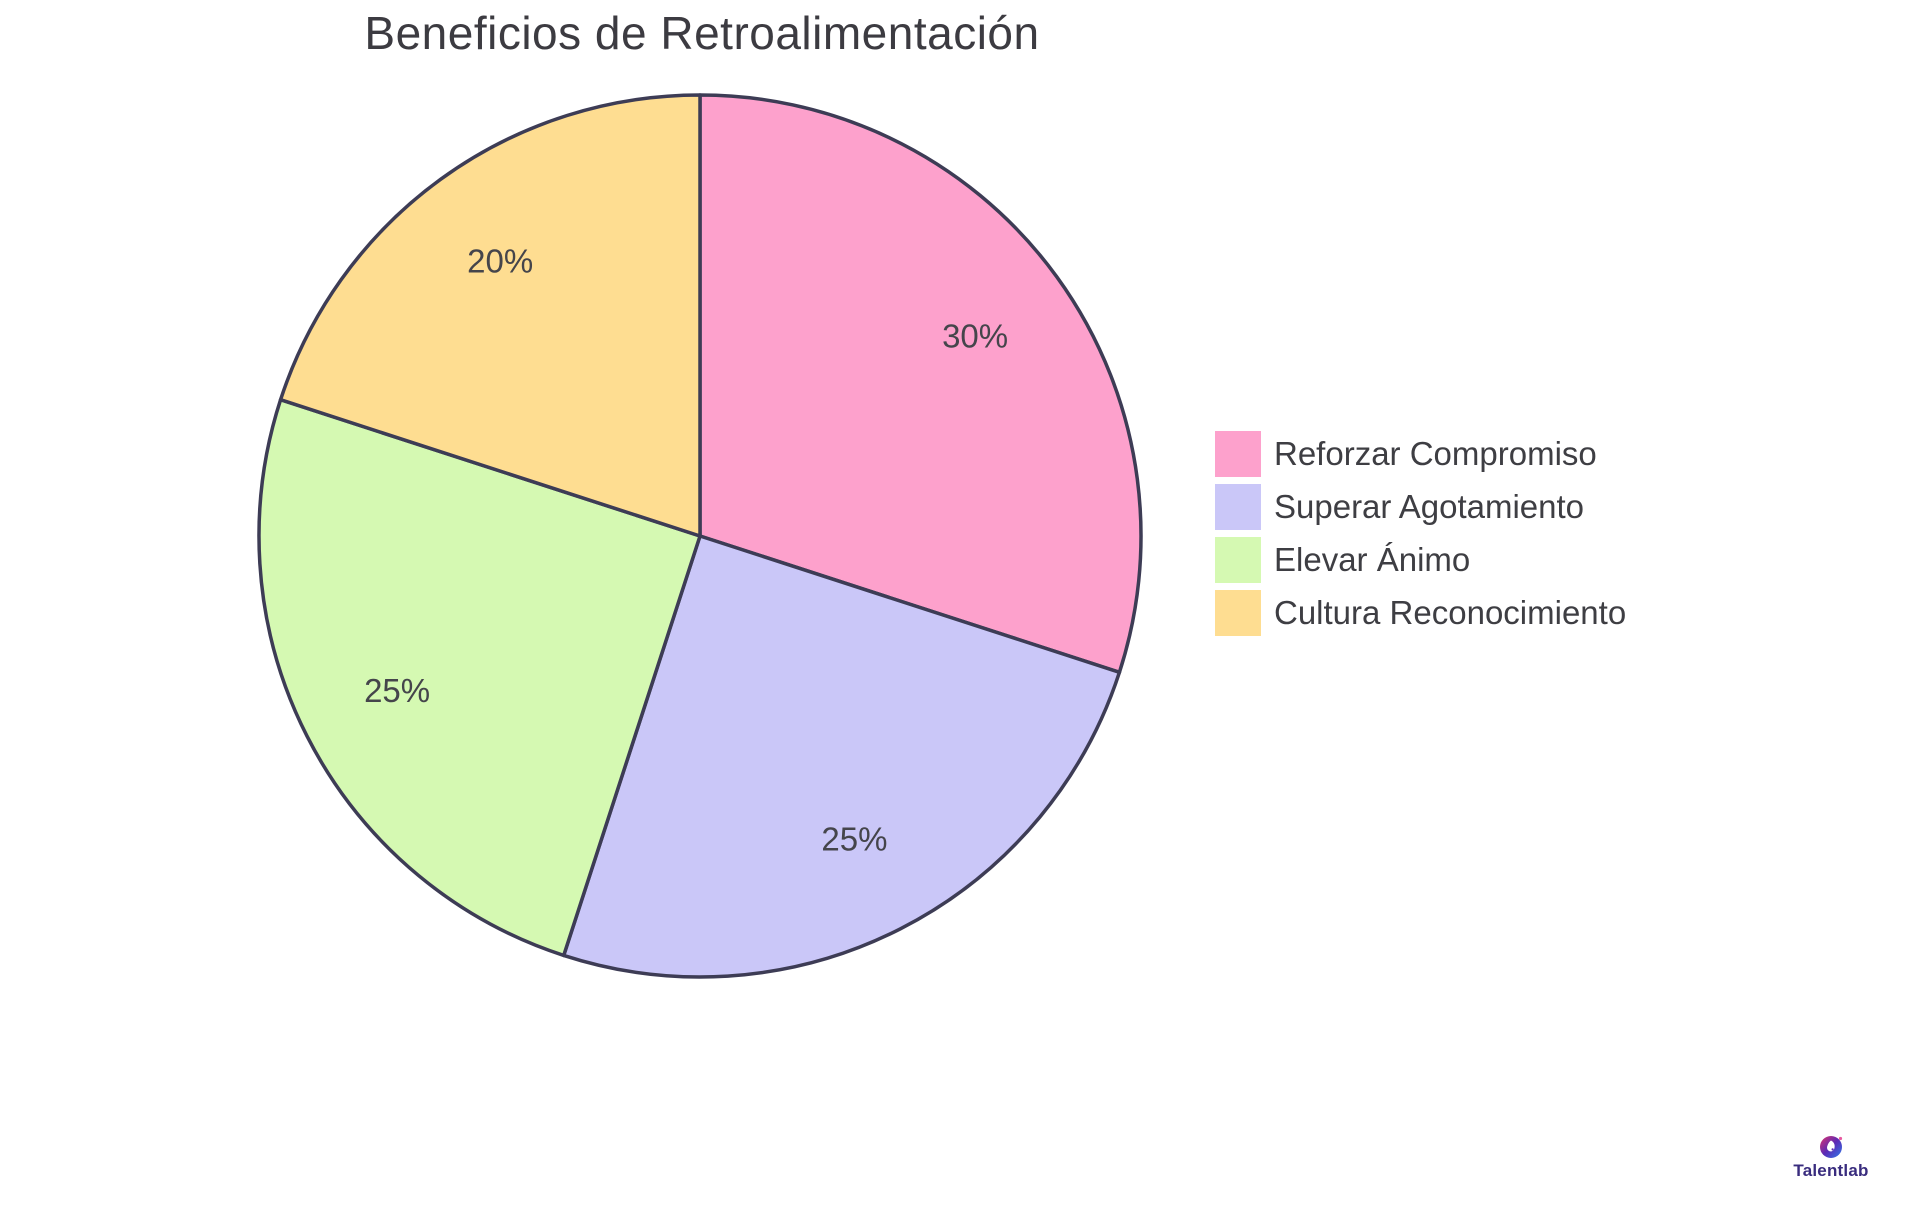  What do you see at coordinates (1831, 1170) in the screenshot?
I see `talentlab-logo-text: Talentlab` at bounding box center [1831, 1170].